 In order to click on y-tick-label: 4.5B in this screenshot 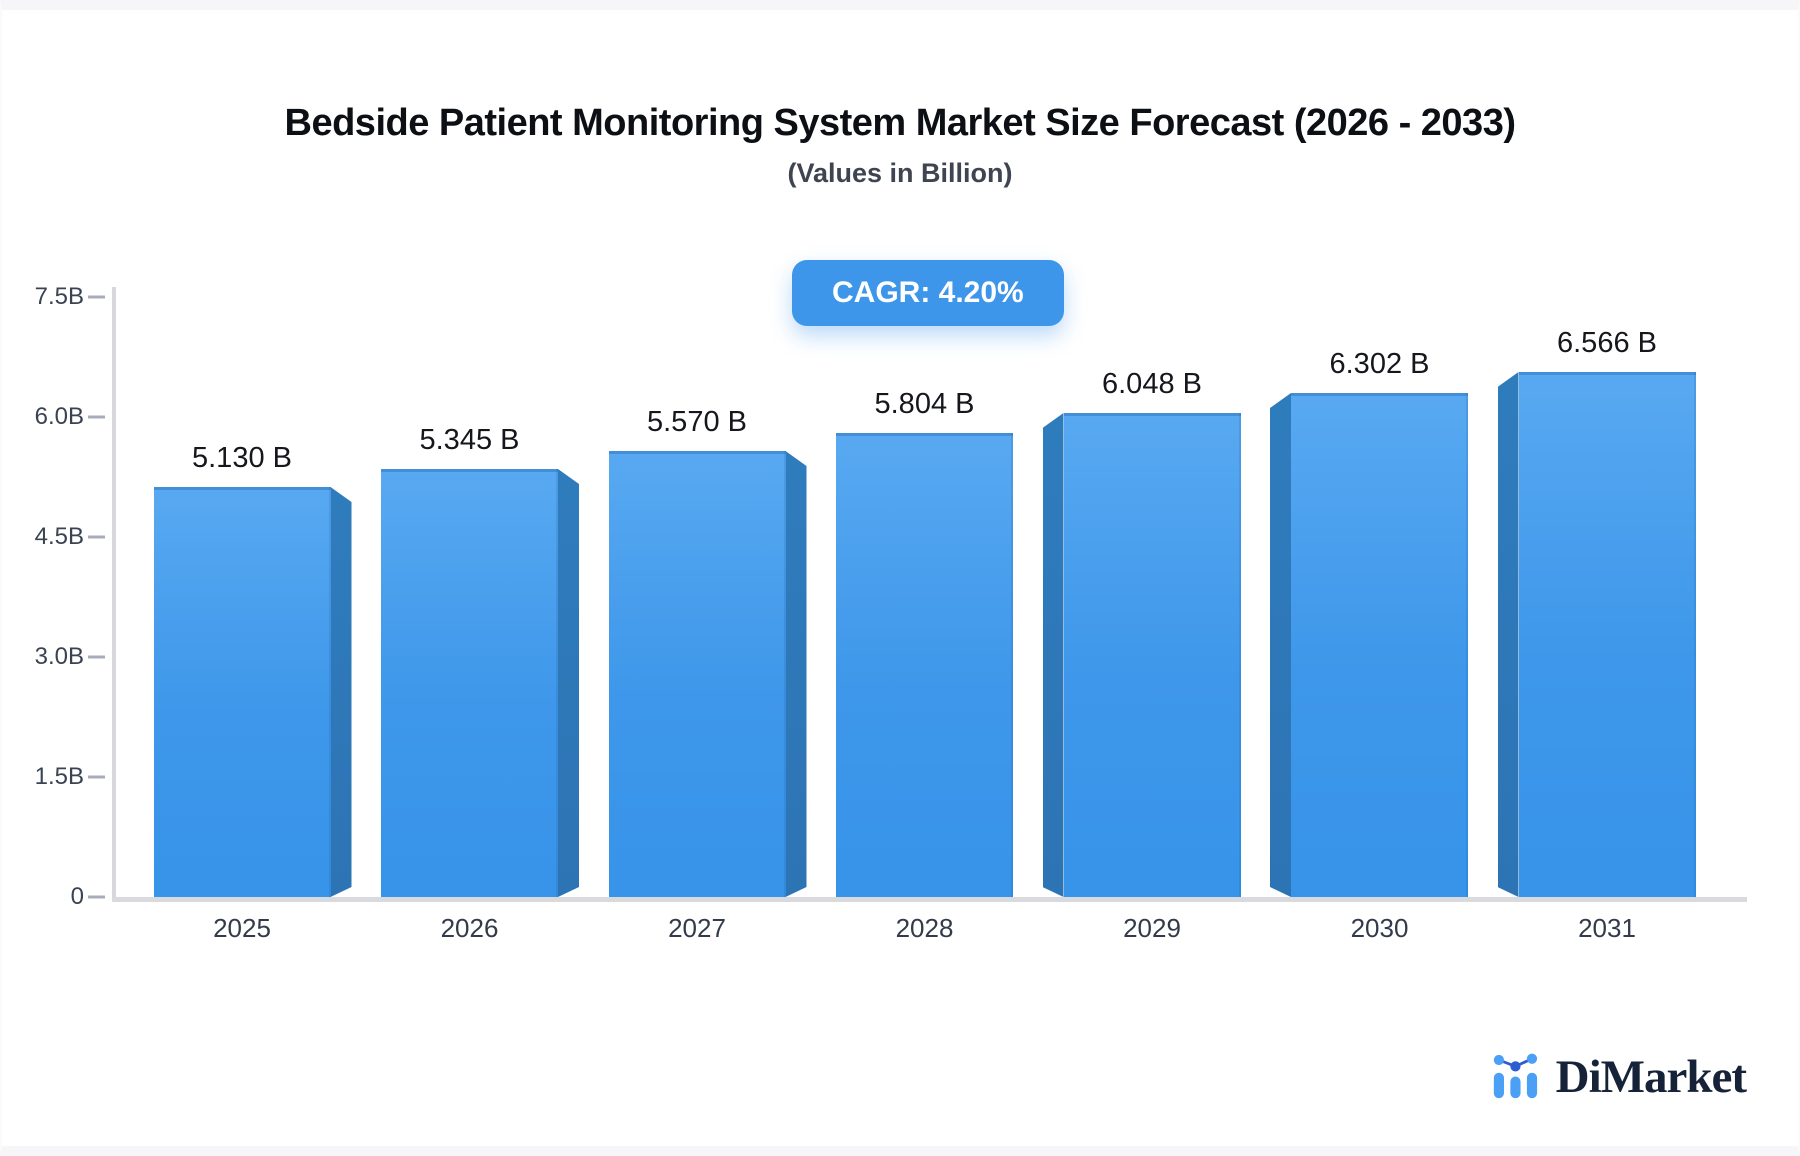, I will do `click(59, 536)`.